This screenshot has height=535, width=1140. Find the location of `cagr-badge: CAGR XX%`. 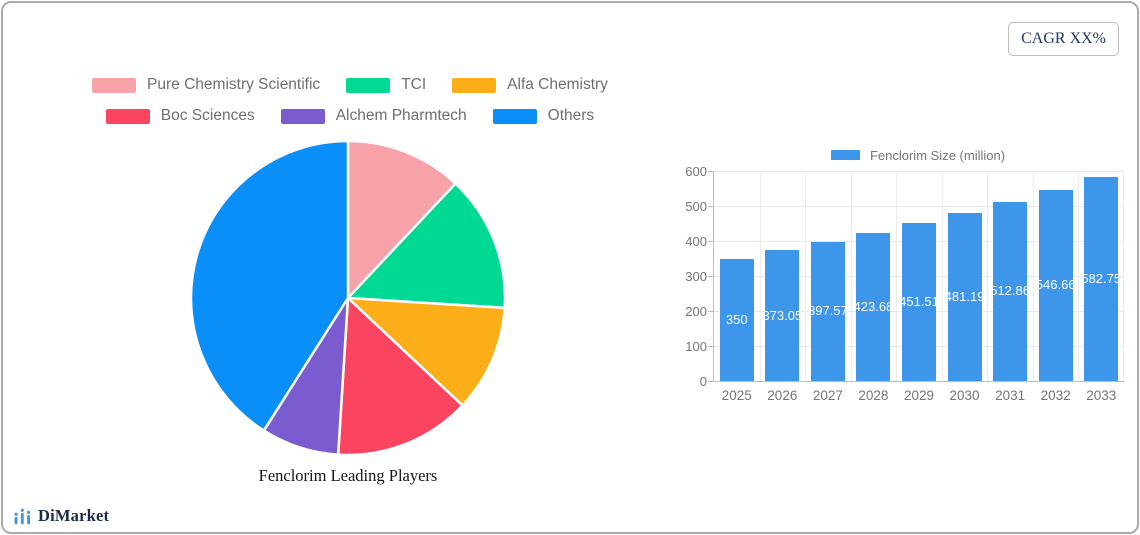

cagr-badge: CAGR XX% is located at coordinates (1063, 39).